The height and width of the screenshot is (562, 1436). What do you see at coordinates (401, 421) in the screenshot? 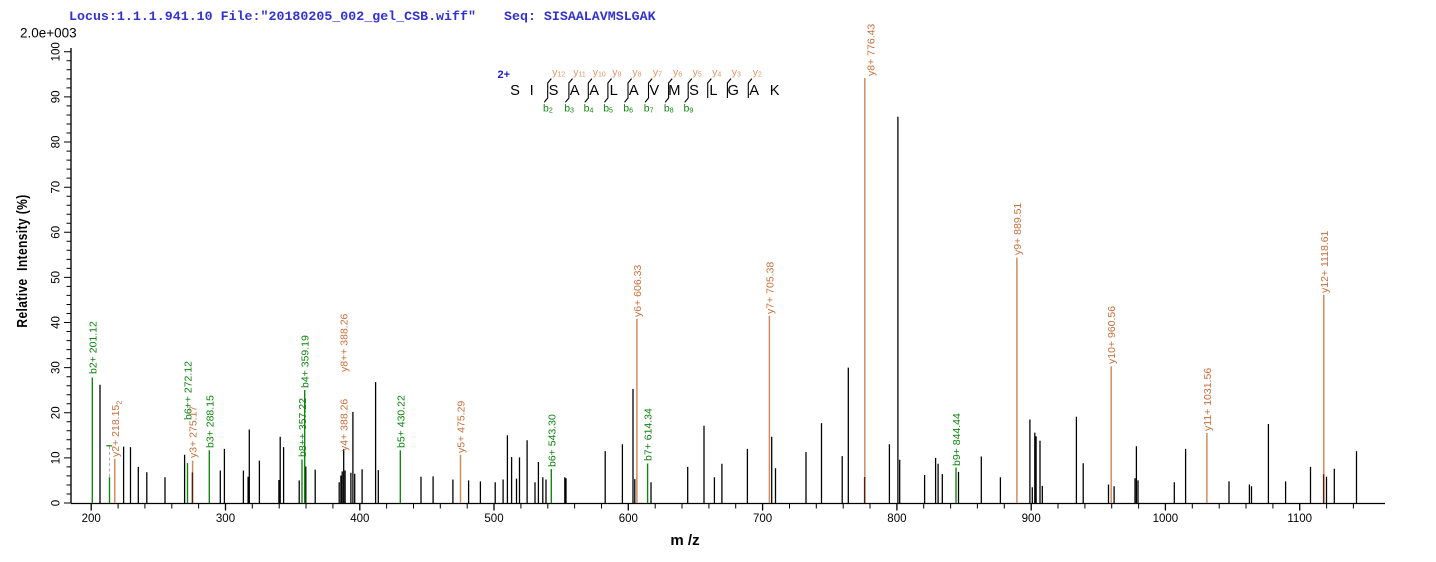
I see `svg-text: b5+ 430.22` at bounding box center [401, 421].